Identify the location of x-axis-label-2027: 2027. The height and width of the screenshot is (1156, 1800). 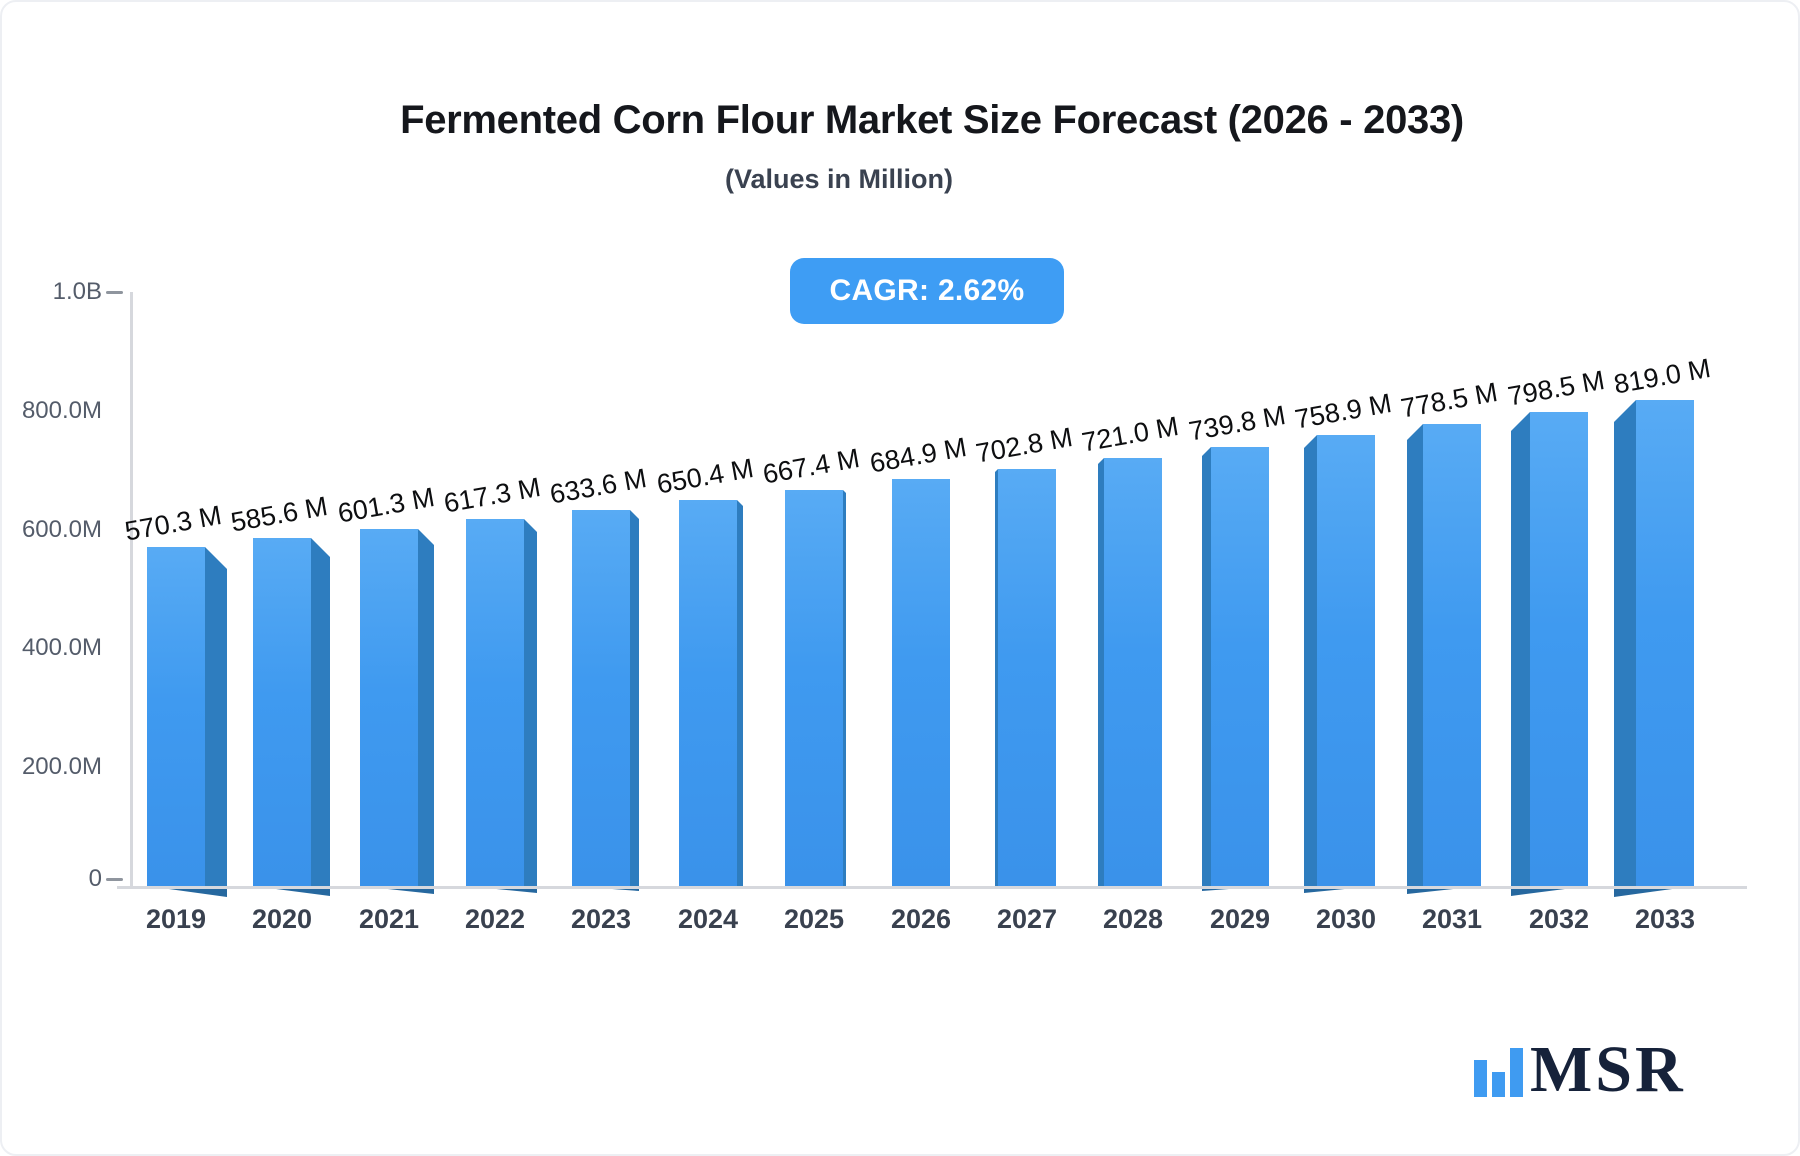
(1027, 919).